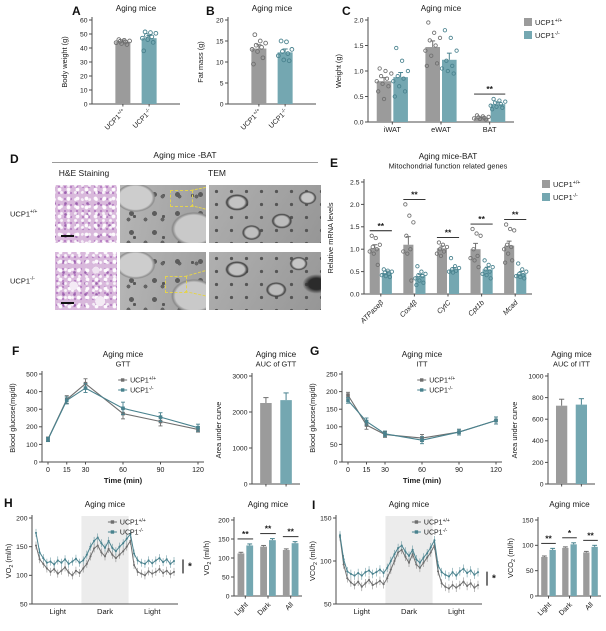 The width and height of the screenshot is (606, 631). What do you see at coordinates (76, 11) in the screenshot?
I see `panel-a-label: A` at bounding box center [76, 11].